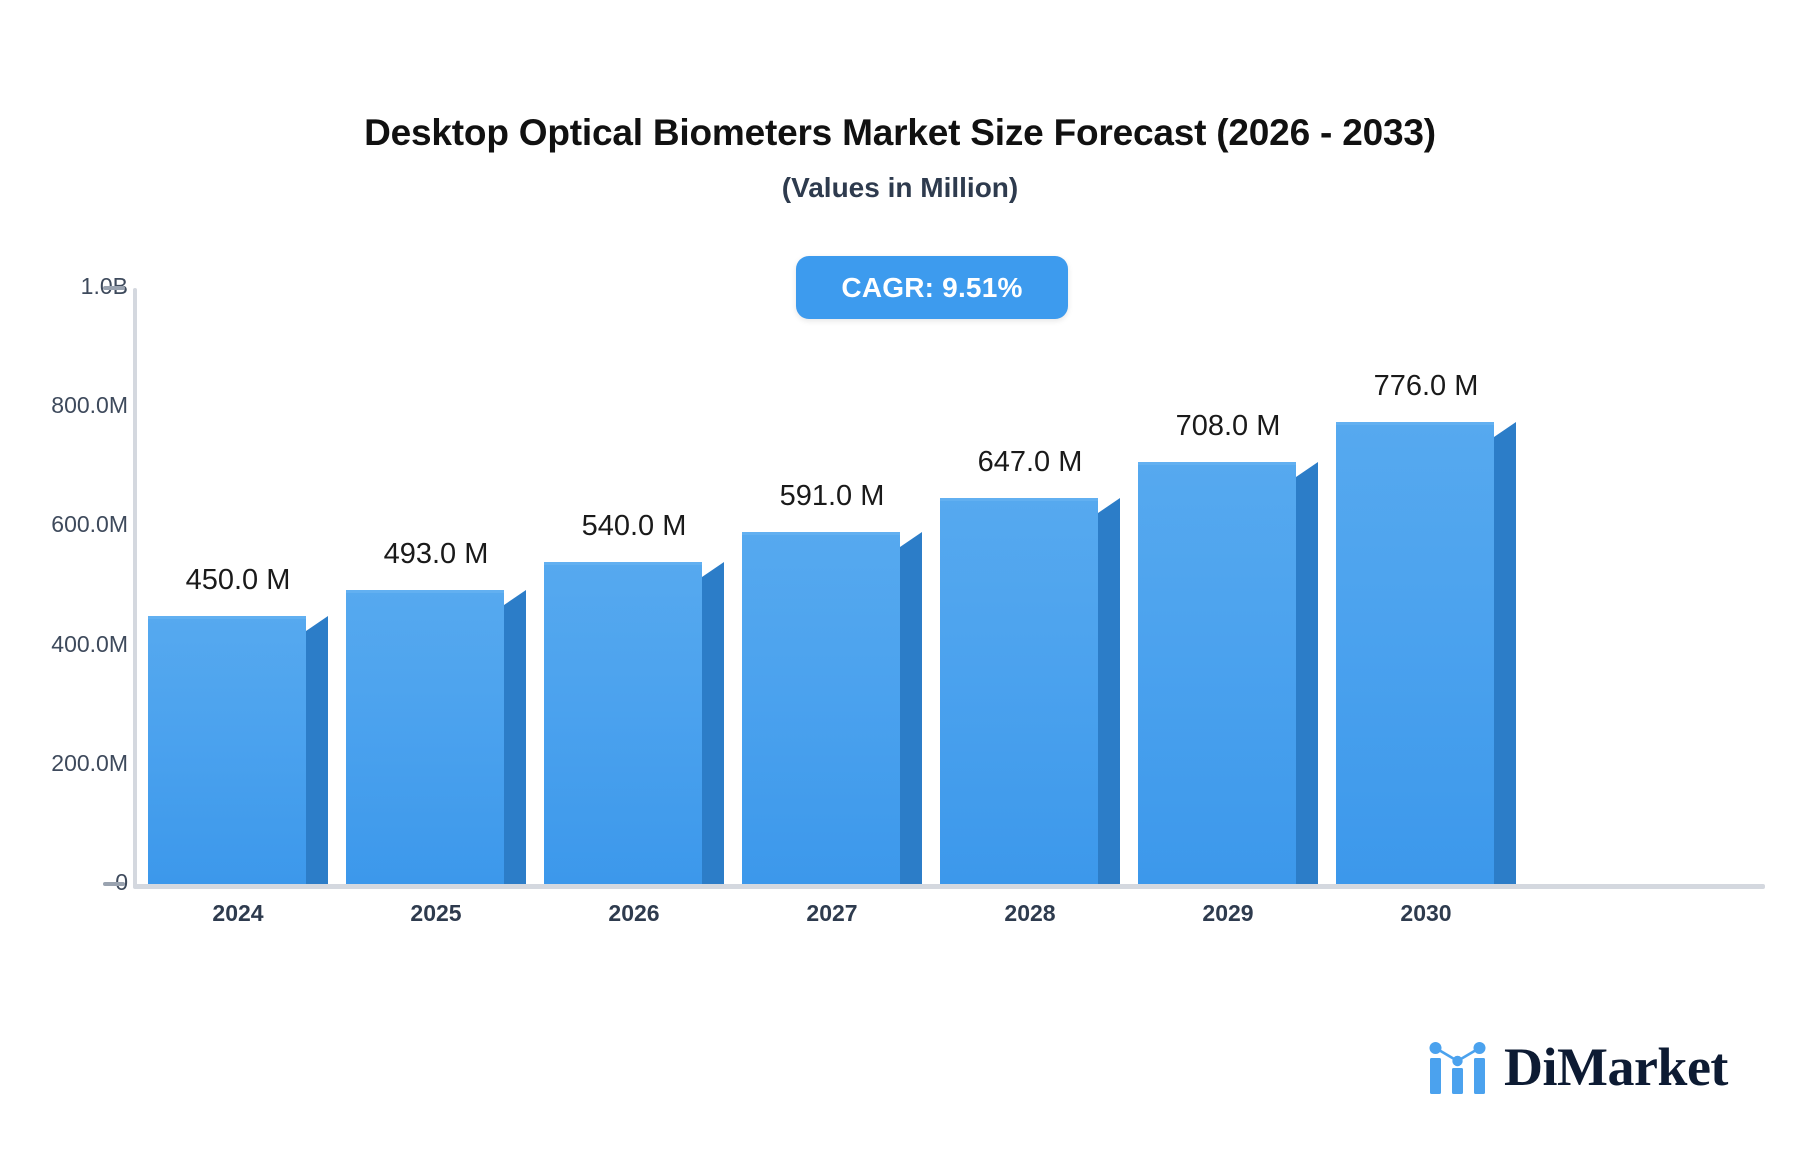 The height and width of the screenshot is (1156, 1800). Describe the element at coordinates (1030, 462) in the screenshot. I see `bar-value-label: 647.0 M` at that location.